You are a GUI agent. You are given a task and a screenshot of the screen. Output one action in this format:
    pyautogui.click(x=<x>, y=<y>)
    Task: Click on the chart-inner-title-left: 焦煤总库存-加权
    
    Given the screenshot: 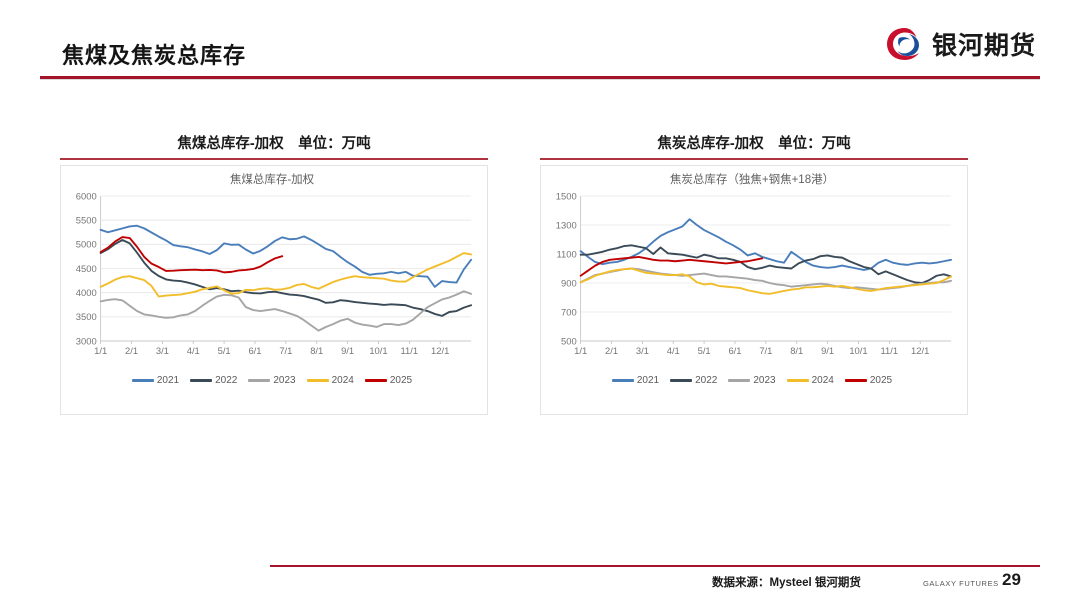 What is the action you would take?
    pyautogui.click(x=272, y=179)
    